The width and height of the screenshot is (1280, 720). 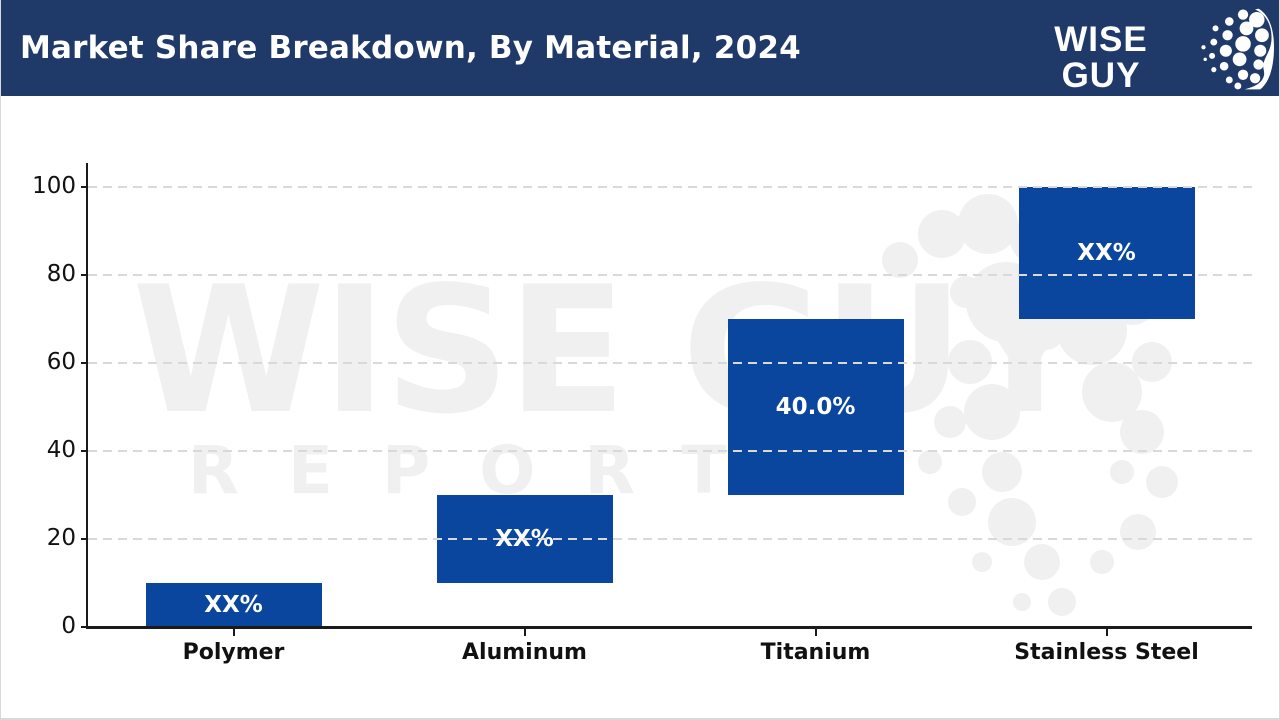 What do you see at coordinates (669, 627) in the screenshot?
I see `x-axis-line` at bounding box center [669, 627].